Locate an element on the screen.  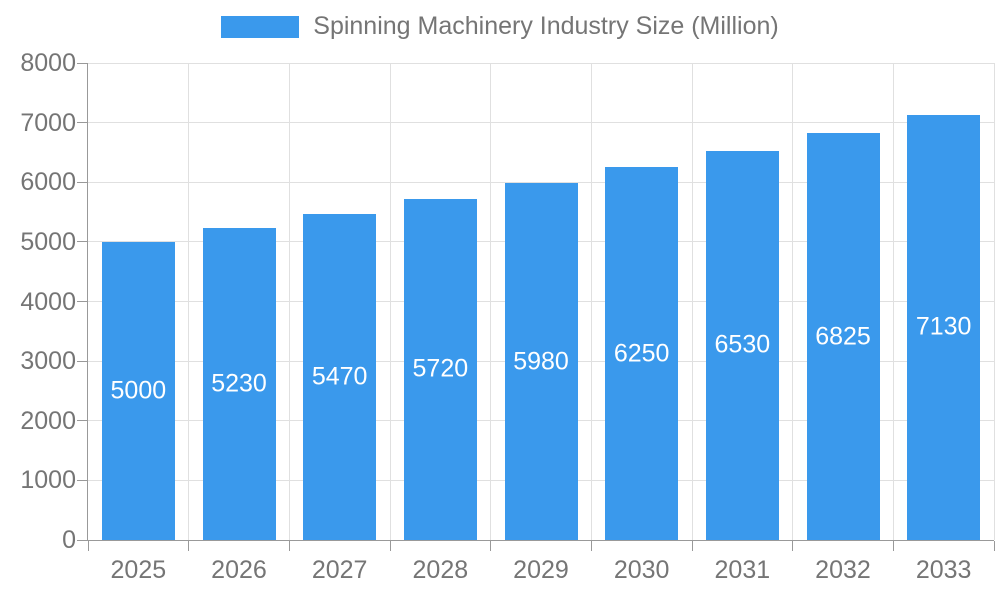
bar-value-label: 5000 is located at coordinates (138, 390).